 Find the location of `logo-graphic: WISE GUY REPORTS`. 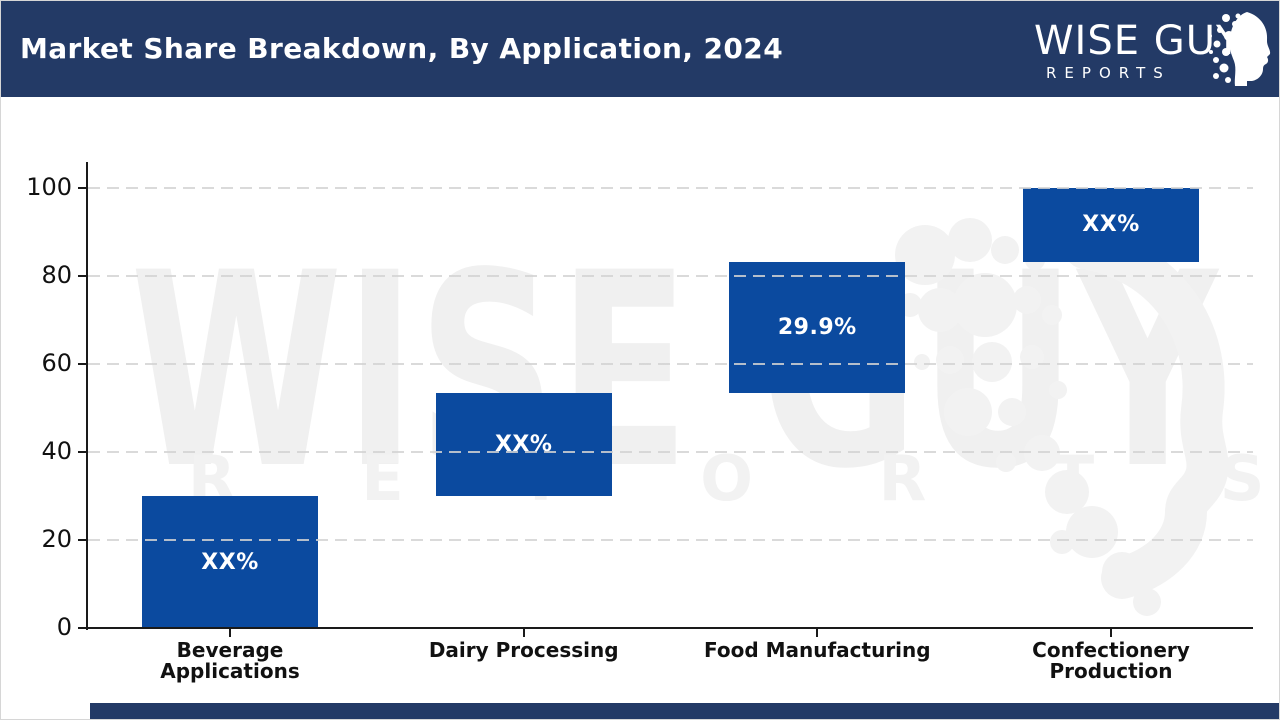

logo-graphic: WISE GUY REPORTS is located at coordinates (1152, 49).